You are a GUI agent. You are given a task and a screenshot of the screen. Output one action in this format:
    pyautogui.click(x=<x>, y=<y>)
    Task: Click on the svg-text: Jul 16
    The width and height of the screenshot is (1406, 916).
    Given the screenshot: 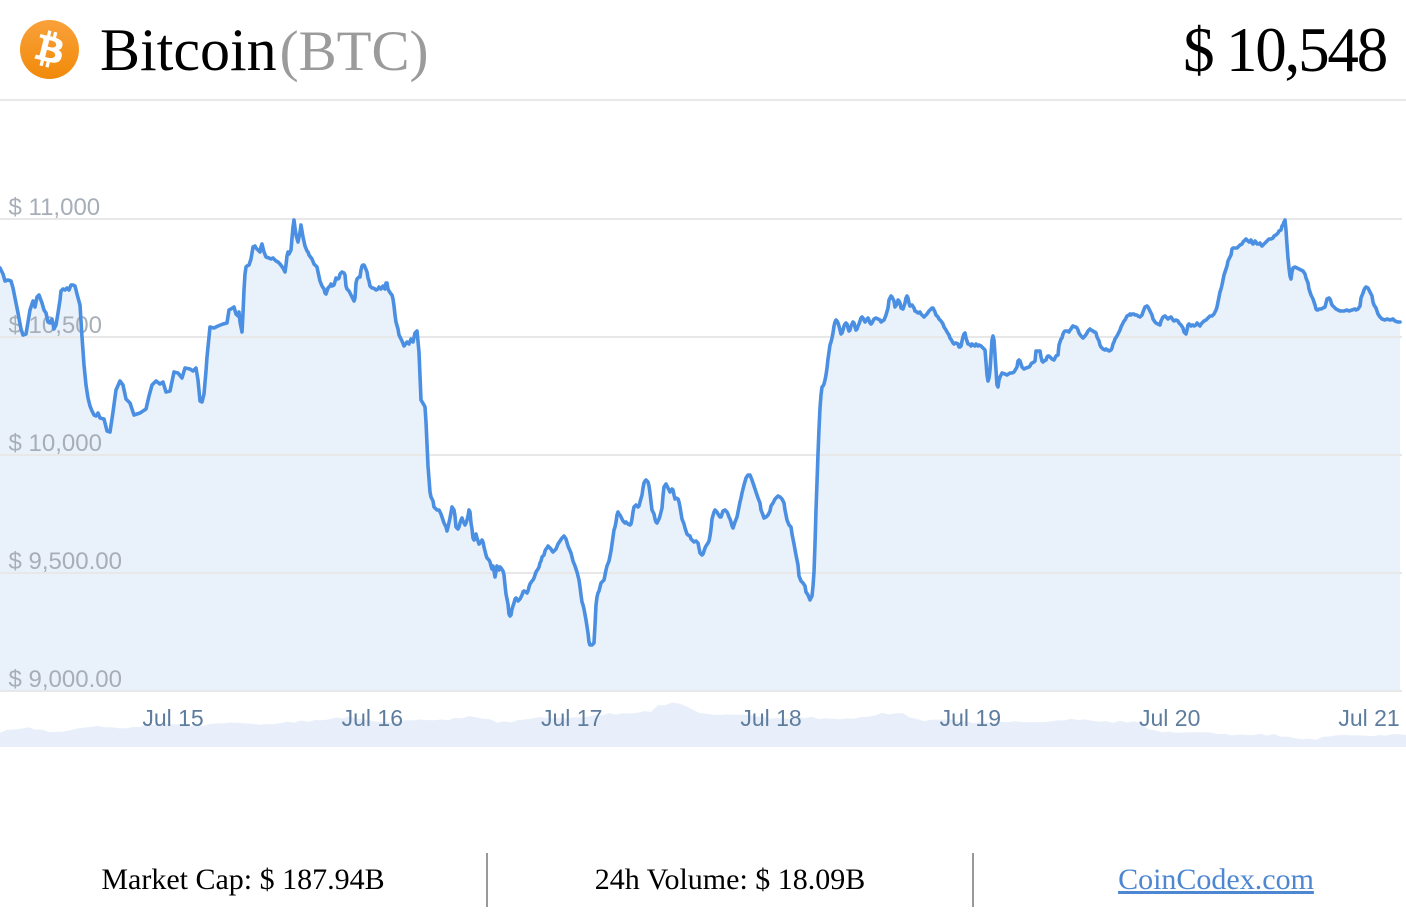 What is the action you would take?
    pyautogui.click(x=372, y=718)
    